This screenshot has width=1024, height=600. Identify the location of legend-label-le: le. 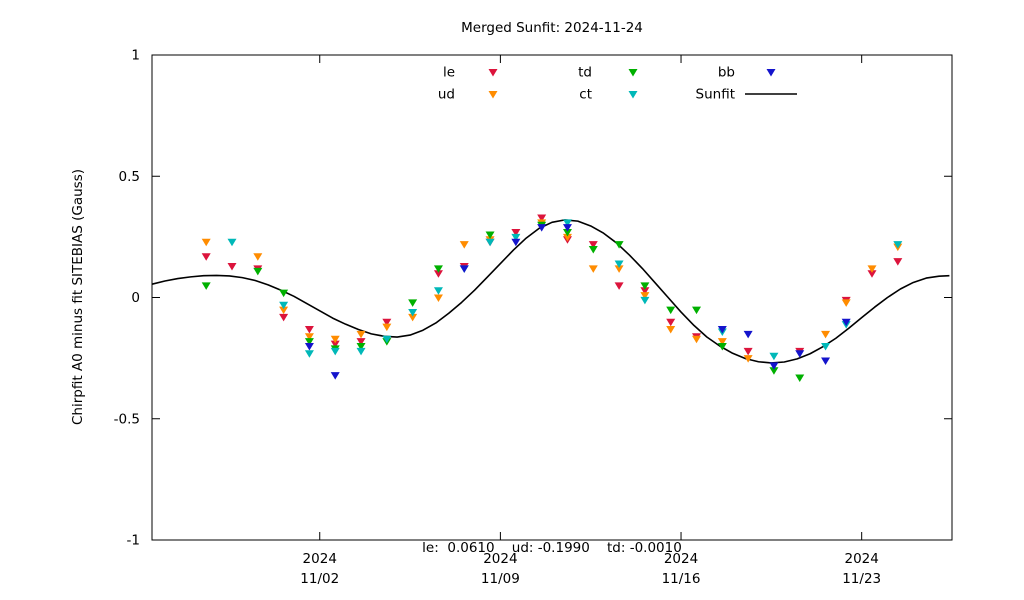
(449, 73).